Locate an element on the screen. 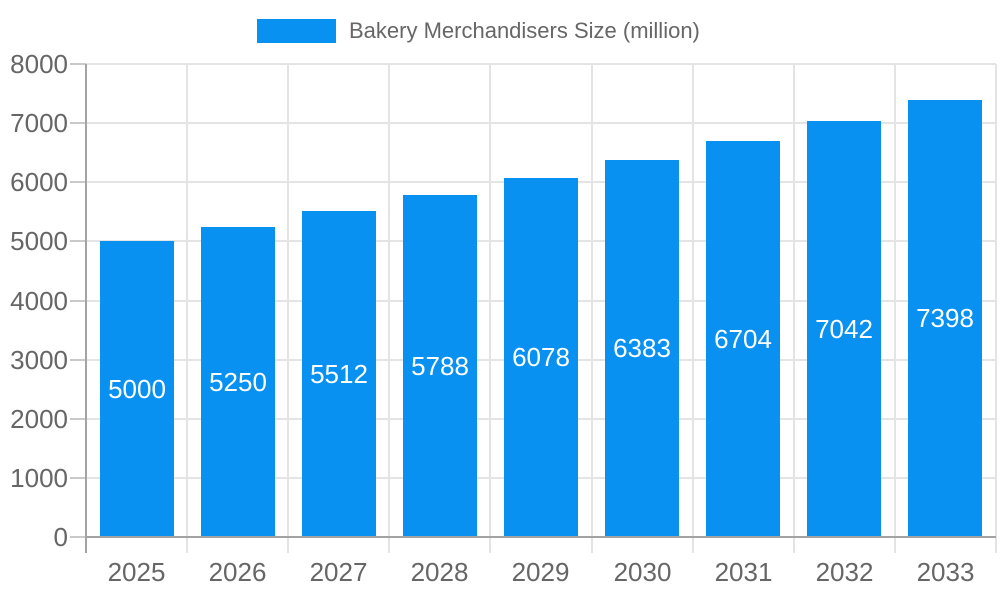 This screenshot has width=1000, height=600. bar-value-label: 5000 is located at coordinates (137, 389).